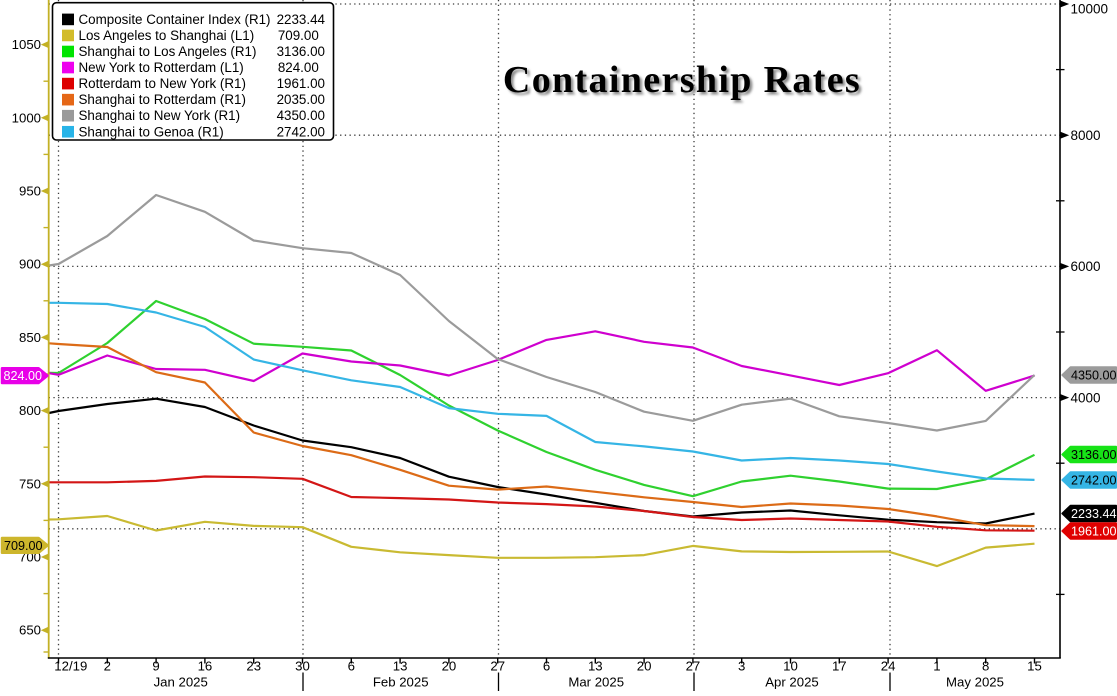 Image resolution: width=1117 pixels, height=696 pixels. Describe the element at coordinates (253, 666) in the screenshot. I see `svg-text: 23` at that location.